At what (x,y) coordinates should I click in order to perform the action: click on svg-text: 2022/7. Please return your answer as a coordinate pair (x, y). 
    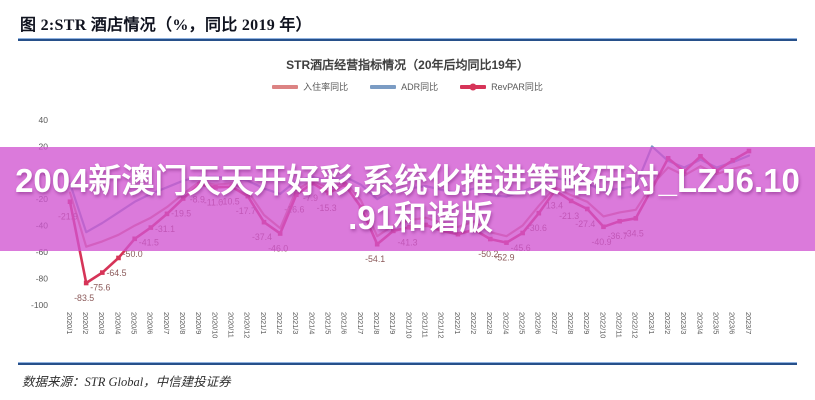
    Looking at the image, I should click on (554, 323).